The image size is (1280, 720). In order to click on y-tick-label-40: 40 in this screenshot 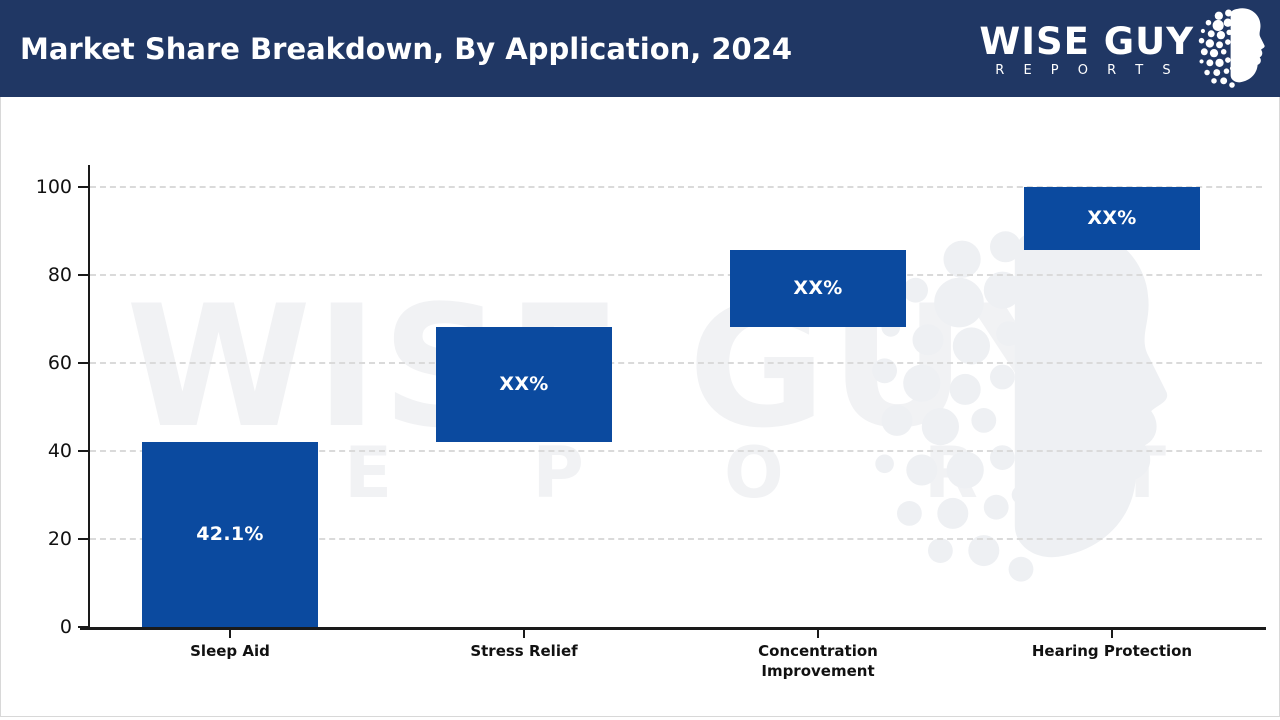, I will do `click(59, 451)`.